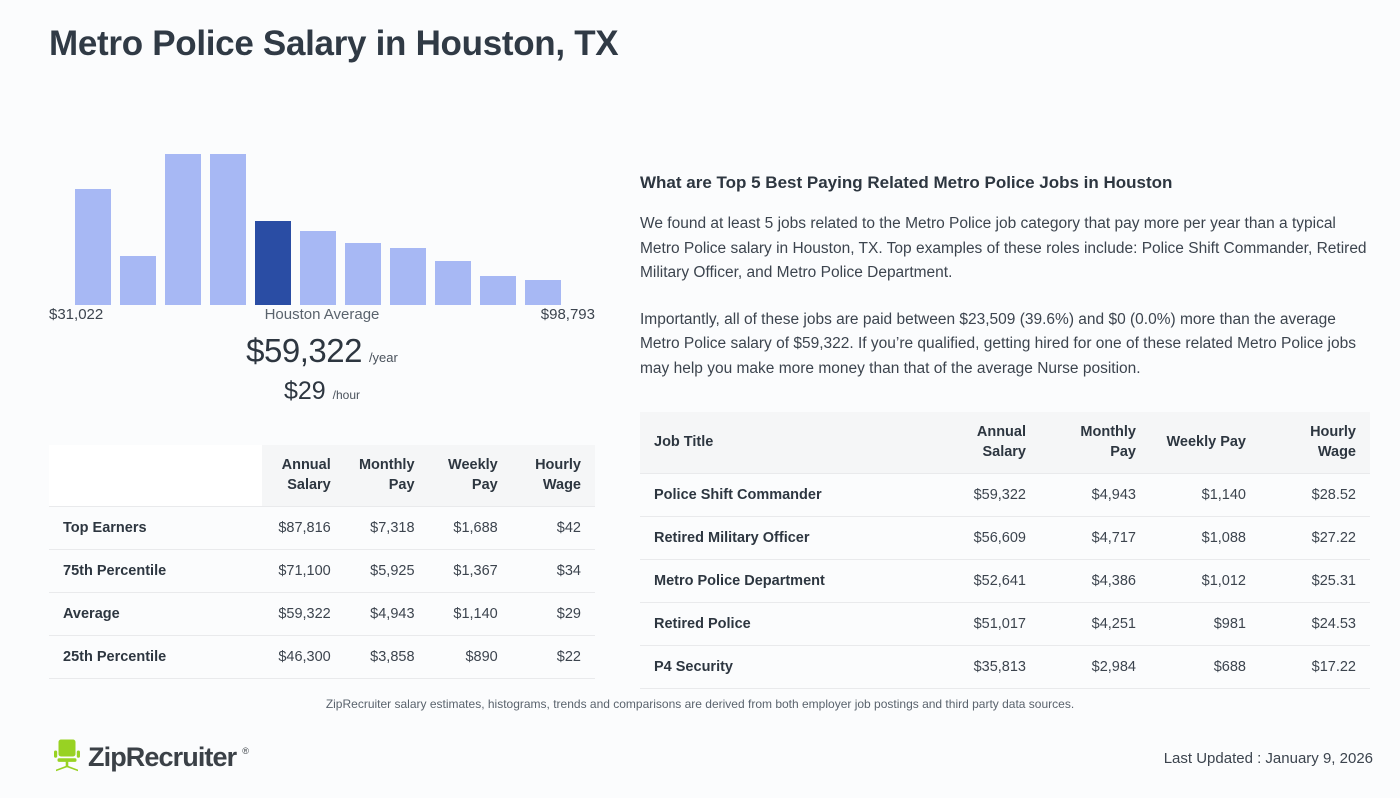 The height and width of the screenshot is (798, 1400). Describe the element at coordinates (1333, 442) in the screenshot. I see `related-col-hourly-wage: Hourly Wage` at that location.